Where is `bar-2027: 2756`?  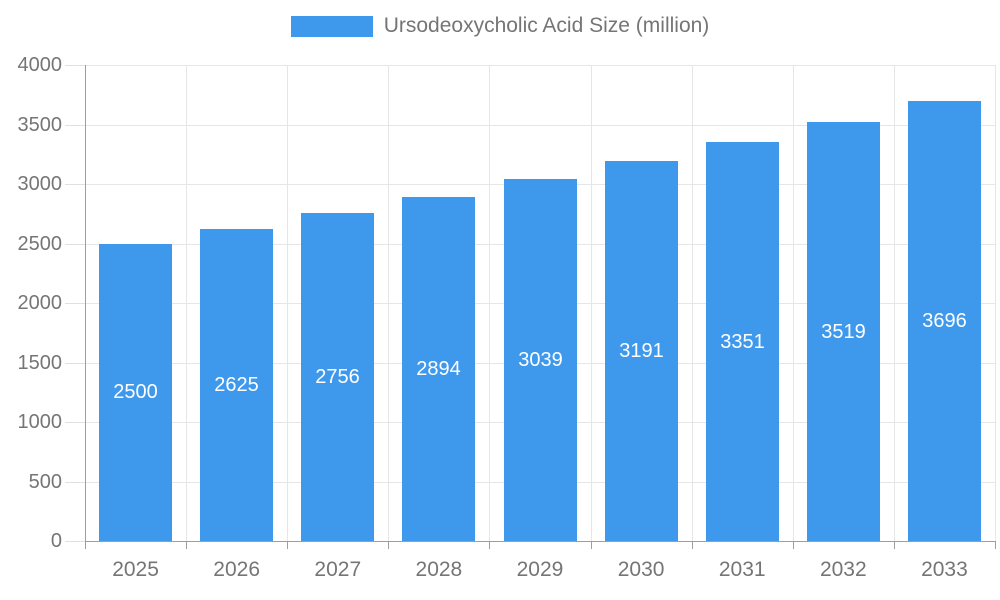
bar-2027: 2756 is located at coordinates (337, 377).